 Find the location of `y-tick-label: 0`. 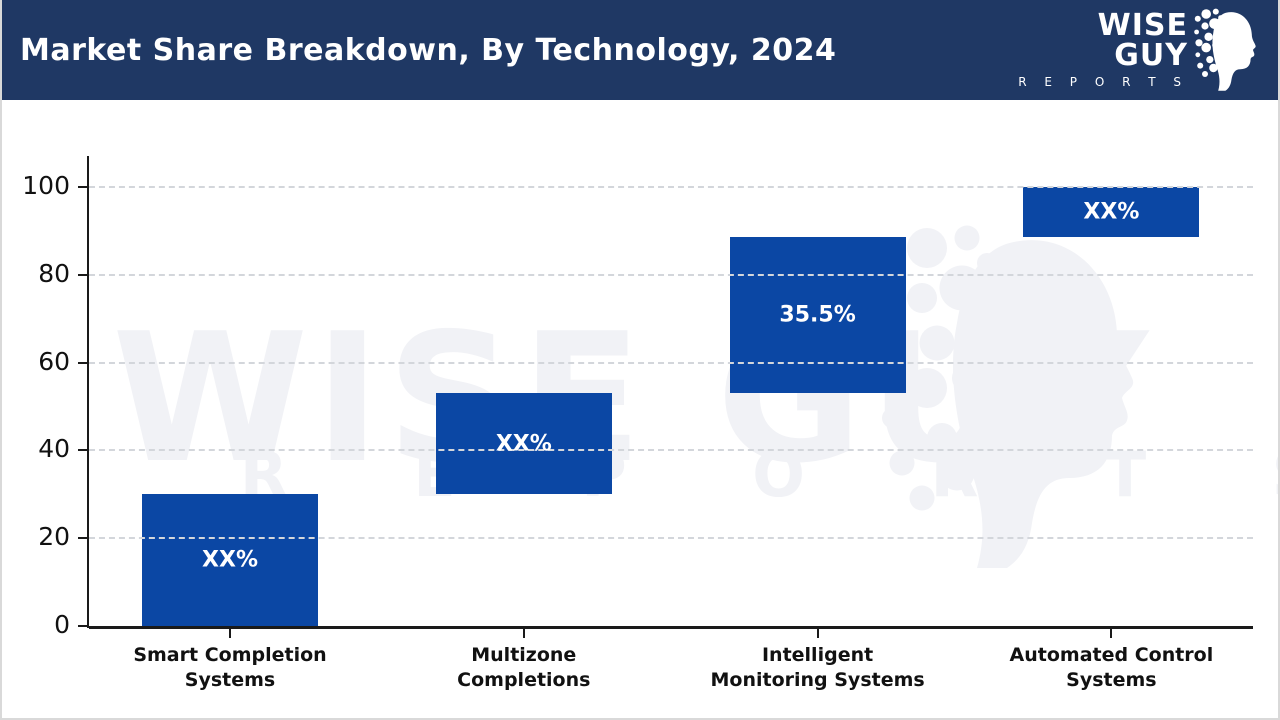

y-tick-label: 0 is located at coordinates (62, 624).